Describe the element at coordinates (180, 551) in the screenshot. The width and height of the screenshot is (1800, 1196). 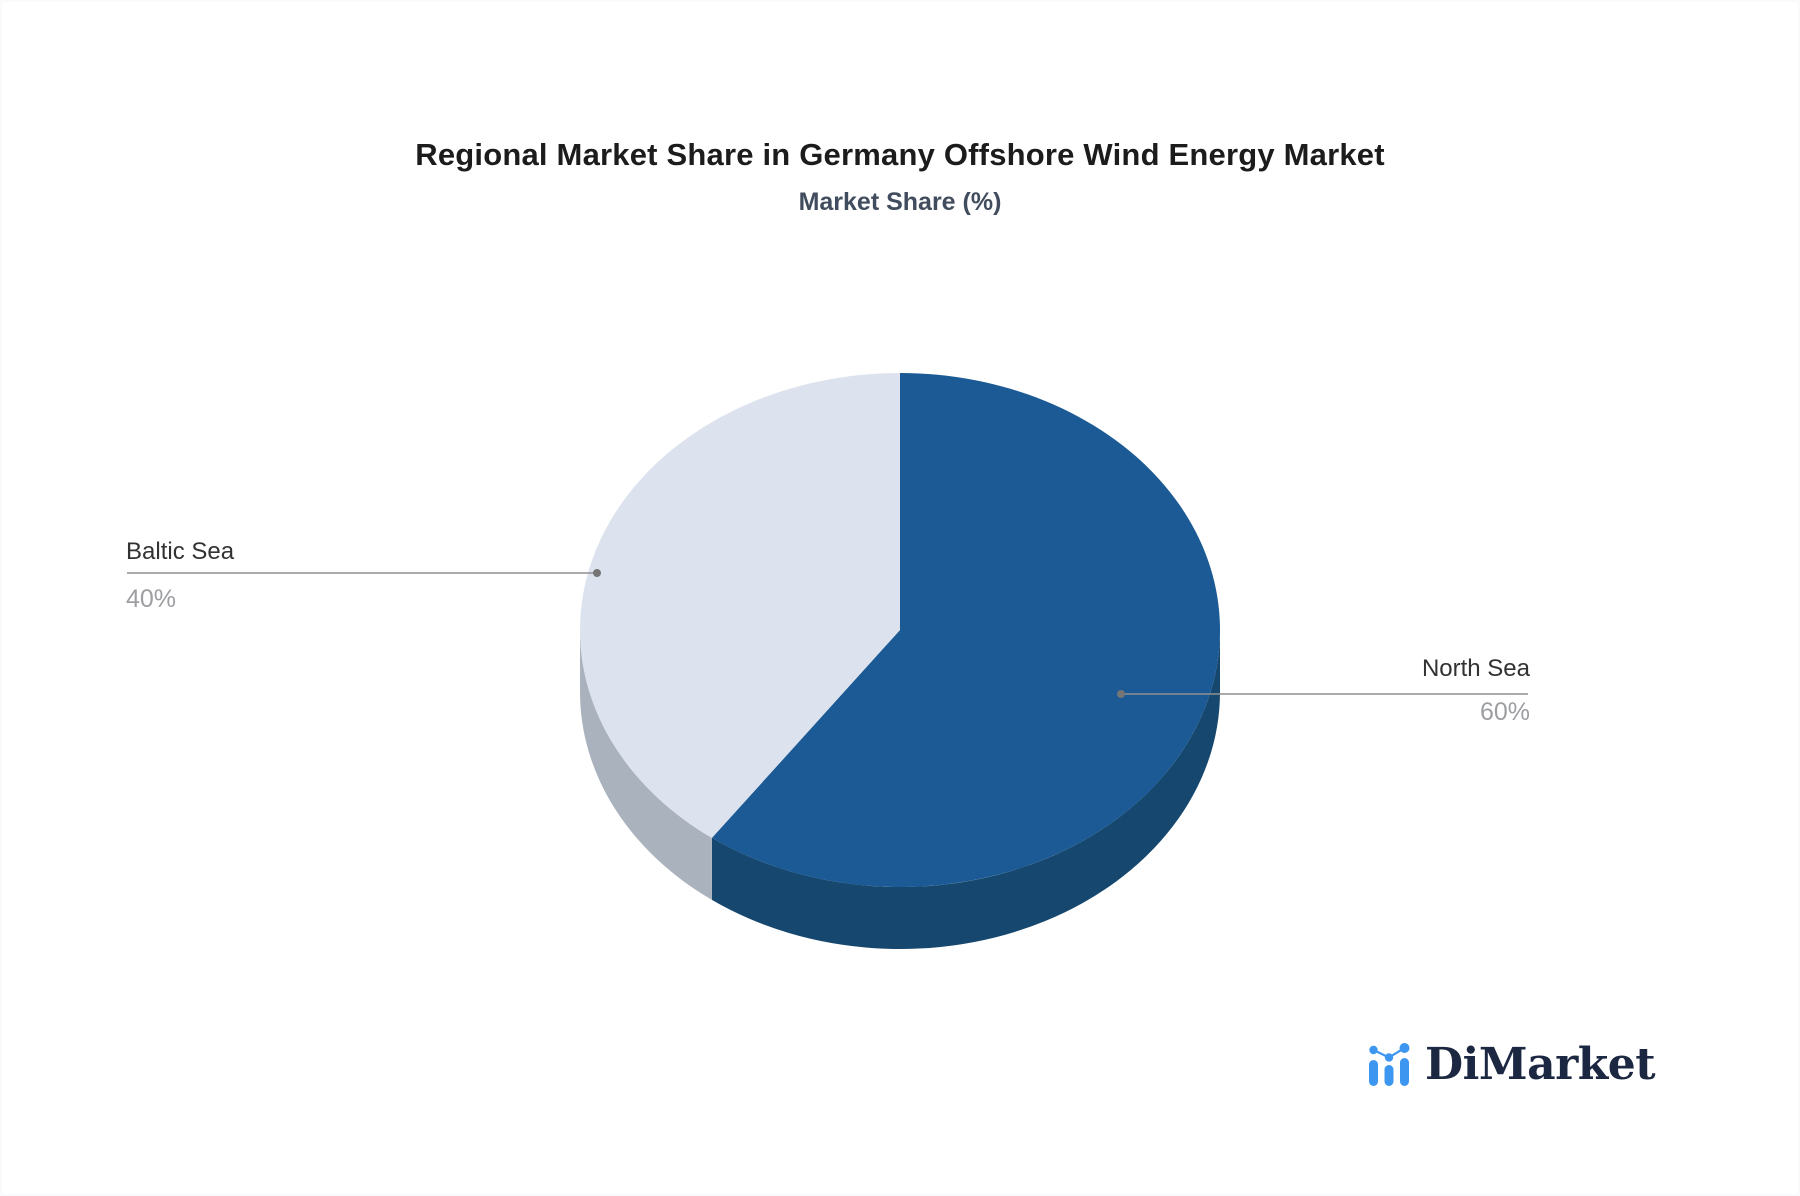
I see `slice-label-baltic-sea: Baltic Sea` at that location.